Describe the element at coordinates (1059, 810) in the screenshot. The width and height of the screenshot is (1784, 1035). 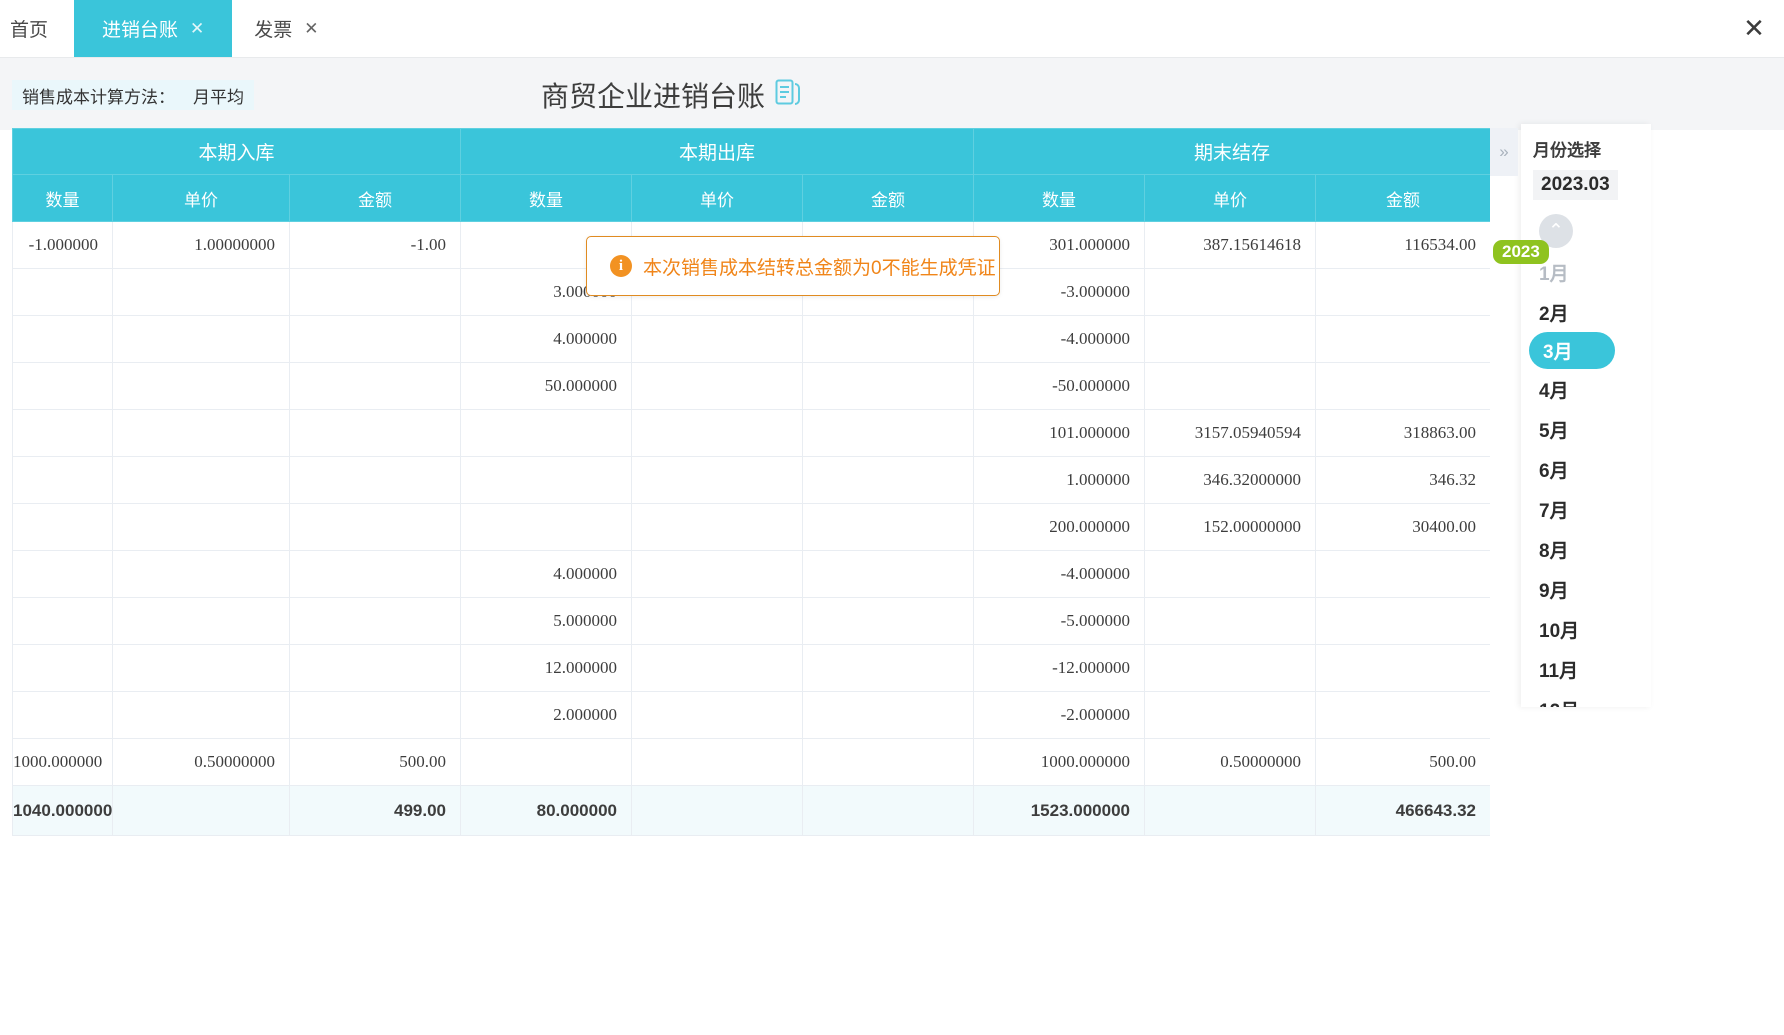
I see `table-total-cell: 1523.000000` at that location.